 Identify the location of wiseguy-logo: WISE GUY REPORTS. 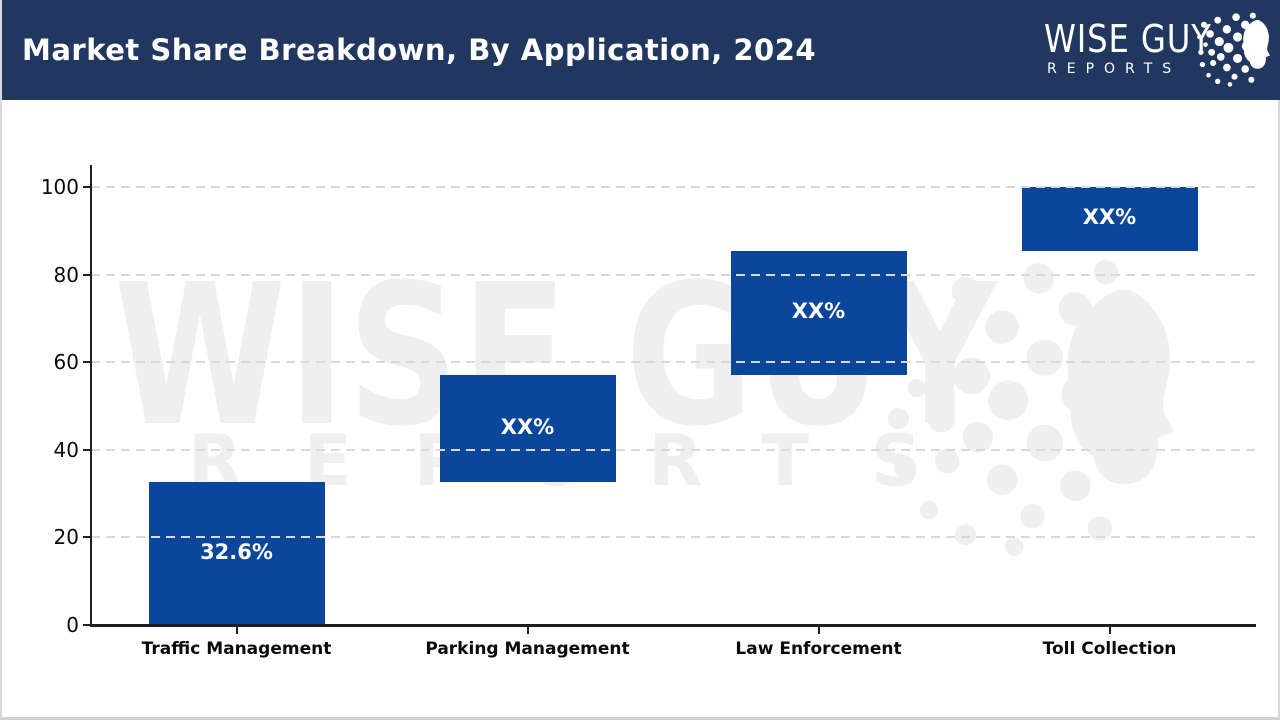
(1143, 50).